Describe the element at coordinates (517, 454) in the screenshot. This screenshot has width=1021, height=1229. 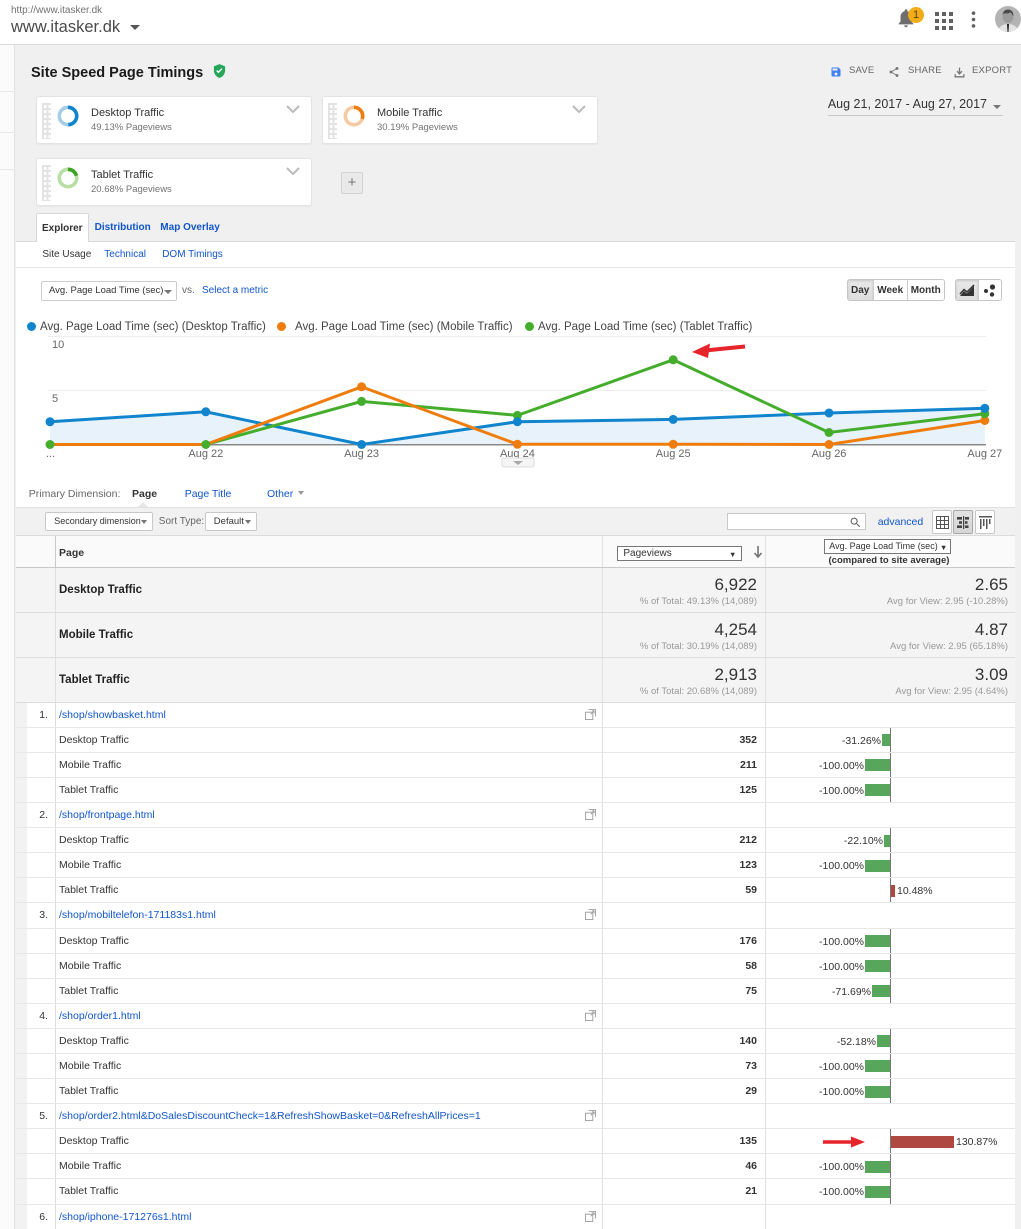
I see `svg-text: Aug 24` at that location.